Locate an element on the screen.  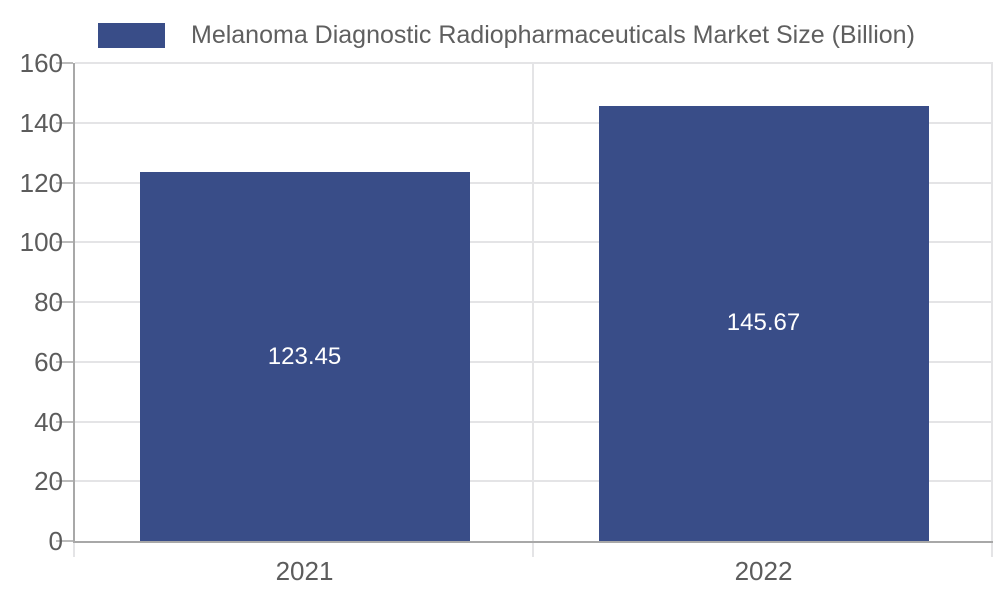
y-tick-label-100: 100 is located at coordinates (41, 242).